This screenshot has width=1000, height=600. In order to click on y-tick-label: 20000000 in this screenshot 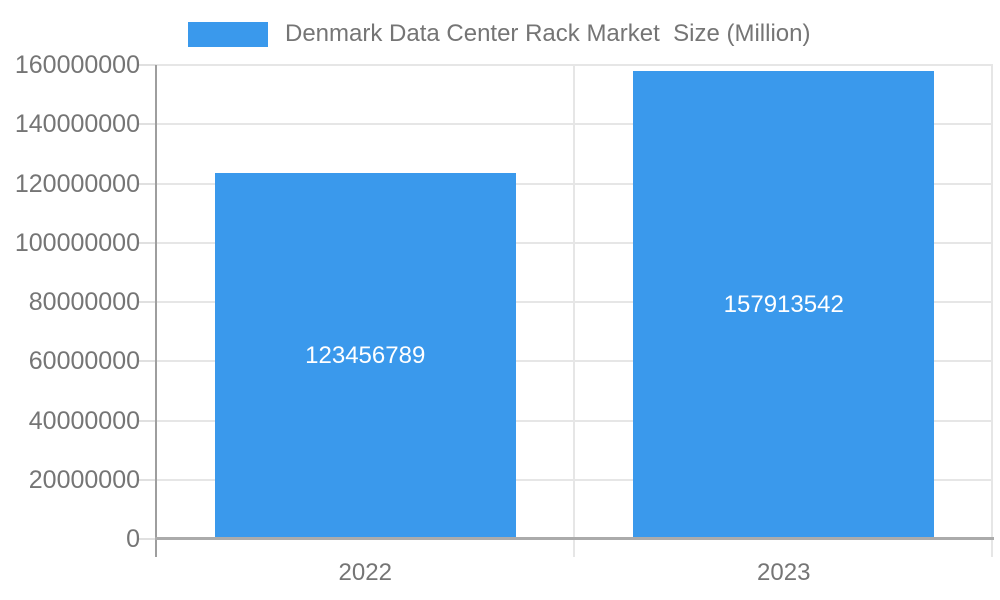, I will do `click(84, 479)`.